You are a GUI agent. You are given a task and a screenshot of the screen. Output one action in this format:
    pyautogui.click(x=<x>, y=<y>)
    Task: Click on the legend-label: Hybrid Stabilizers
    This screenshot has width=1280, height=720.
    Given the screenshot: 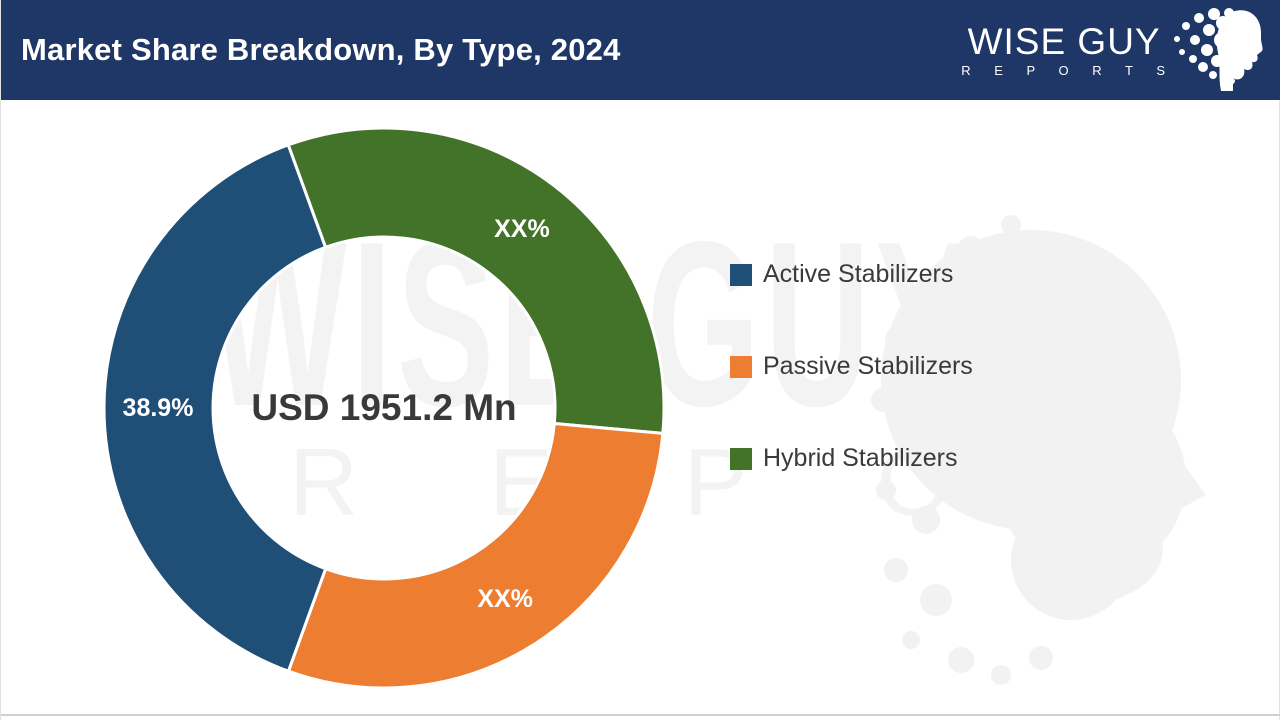 What is the action you would take?
    pyautogui.click(x=860, y=458)
    